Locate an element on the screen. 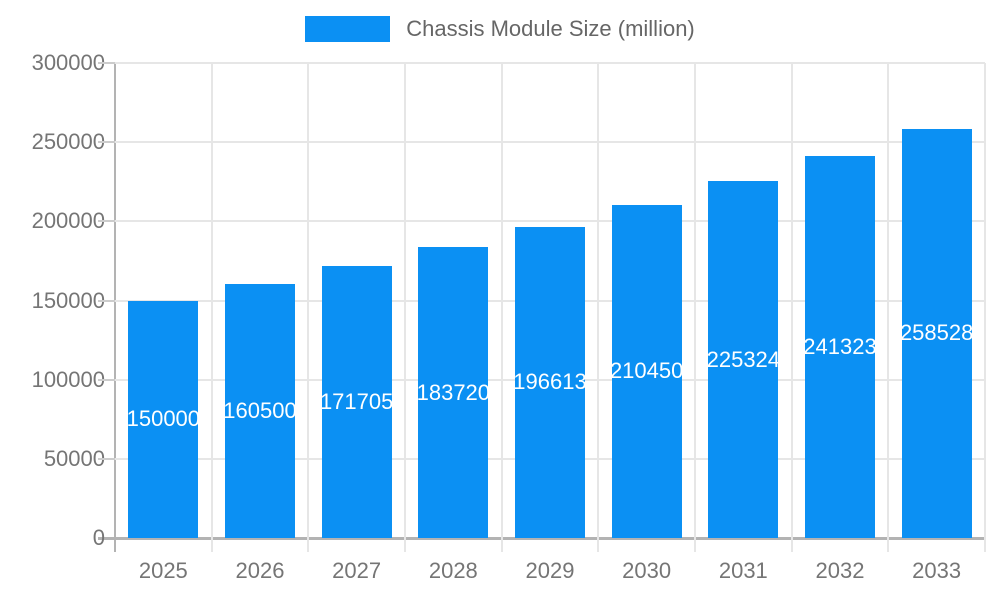  bar-2033: 258528 is located at coordinates (936, 333).